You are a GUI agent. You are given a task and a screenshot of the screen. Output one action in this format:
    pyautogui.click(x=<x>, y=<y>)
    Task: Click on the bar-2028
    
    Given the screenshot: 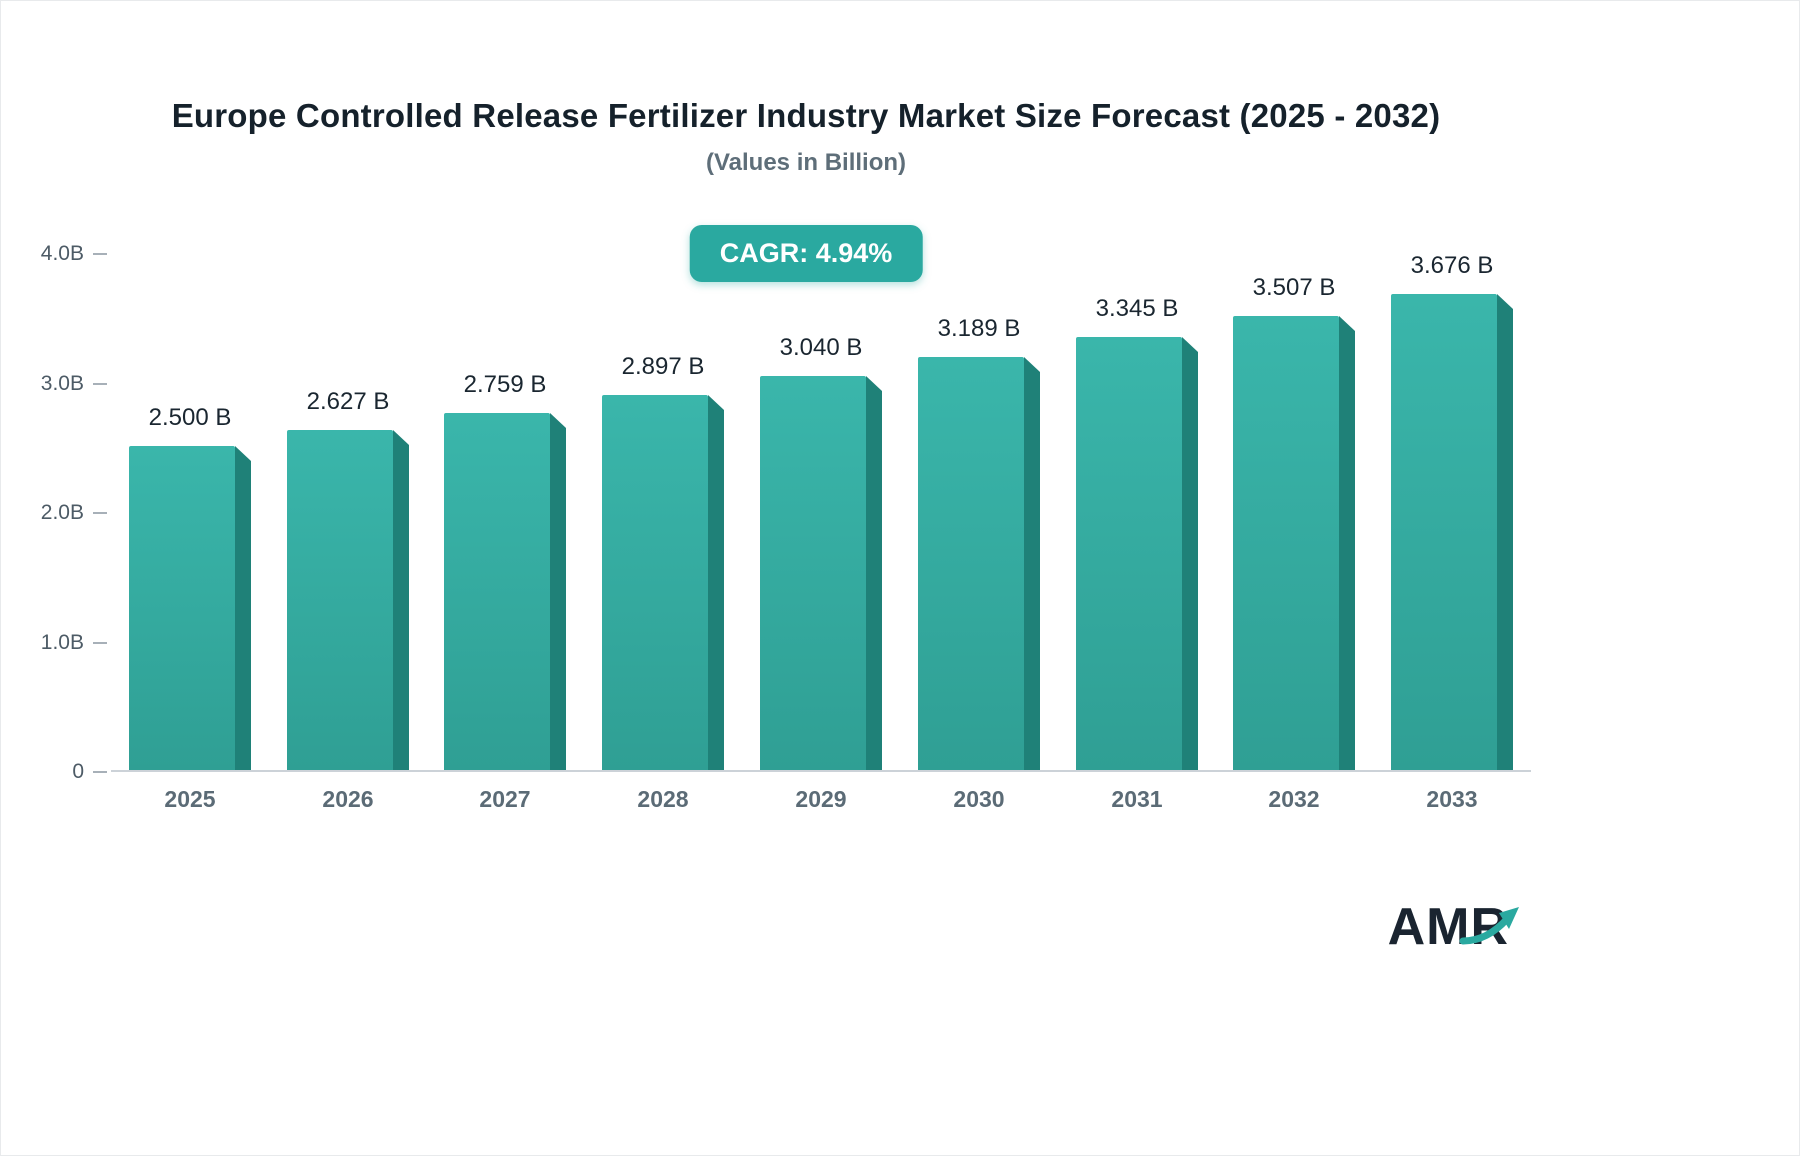 What is the action you would take?
    pyautogui.click(x=663, y=582)
    